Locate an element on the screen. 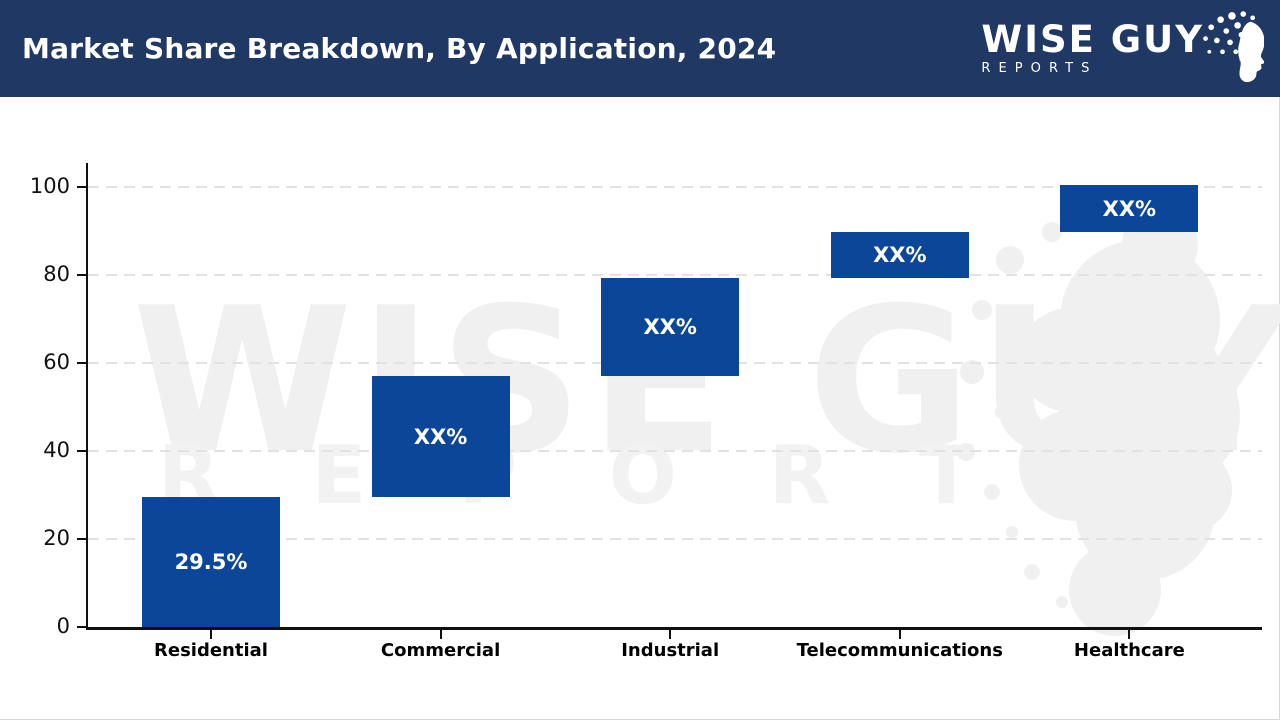 This screenshot has width=1280, height=720. bar-telecommunications: XX% is located at coordinates (899, 255).